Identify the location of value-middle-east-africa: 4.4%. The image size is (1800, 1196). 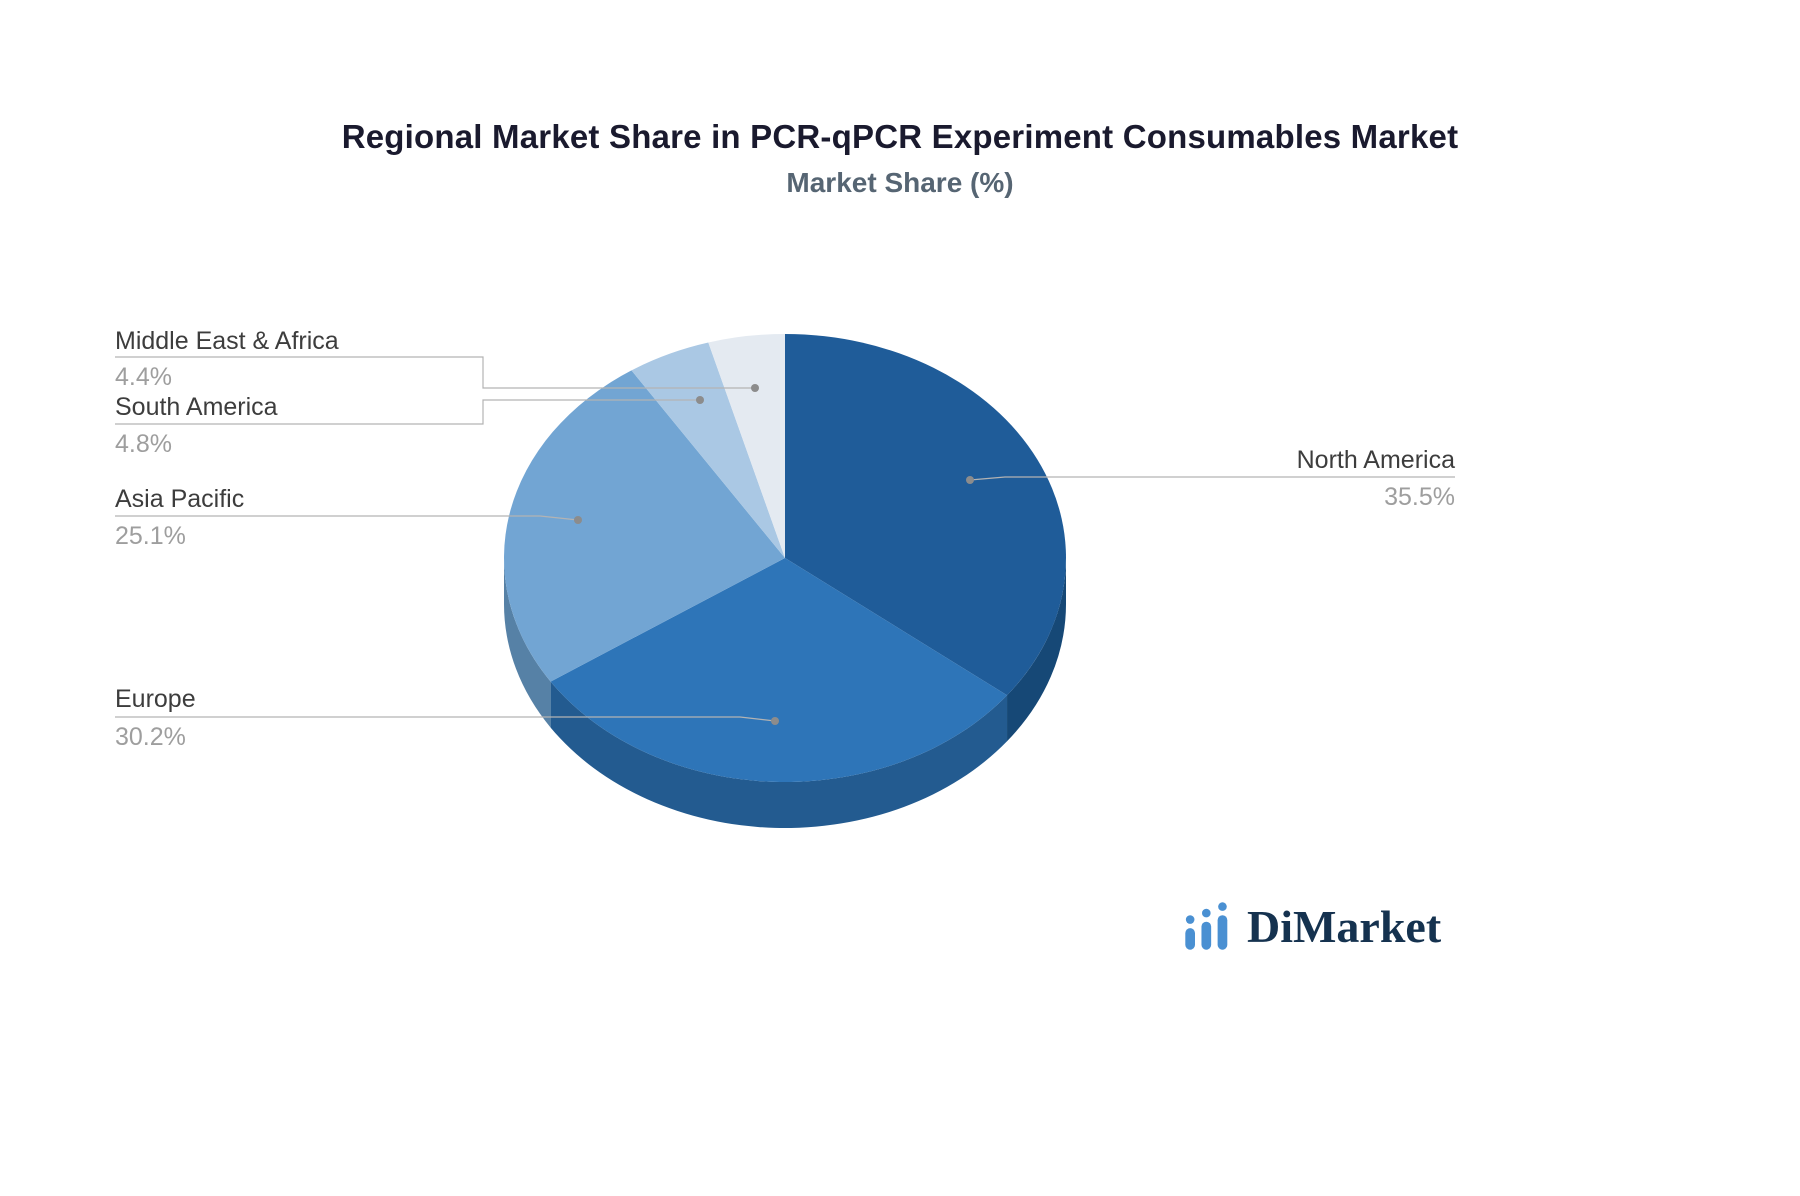
(143, 377).